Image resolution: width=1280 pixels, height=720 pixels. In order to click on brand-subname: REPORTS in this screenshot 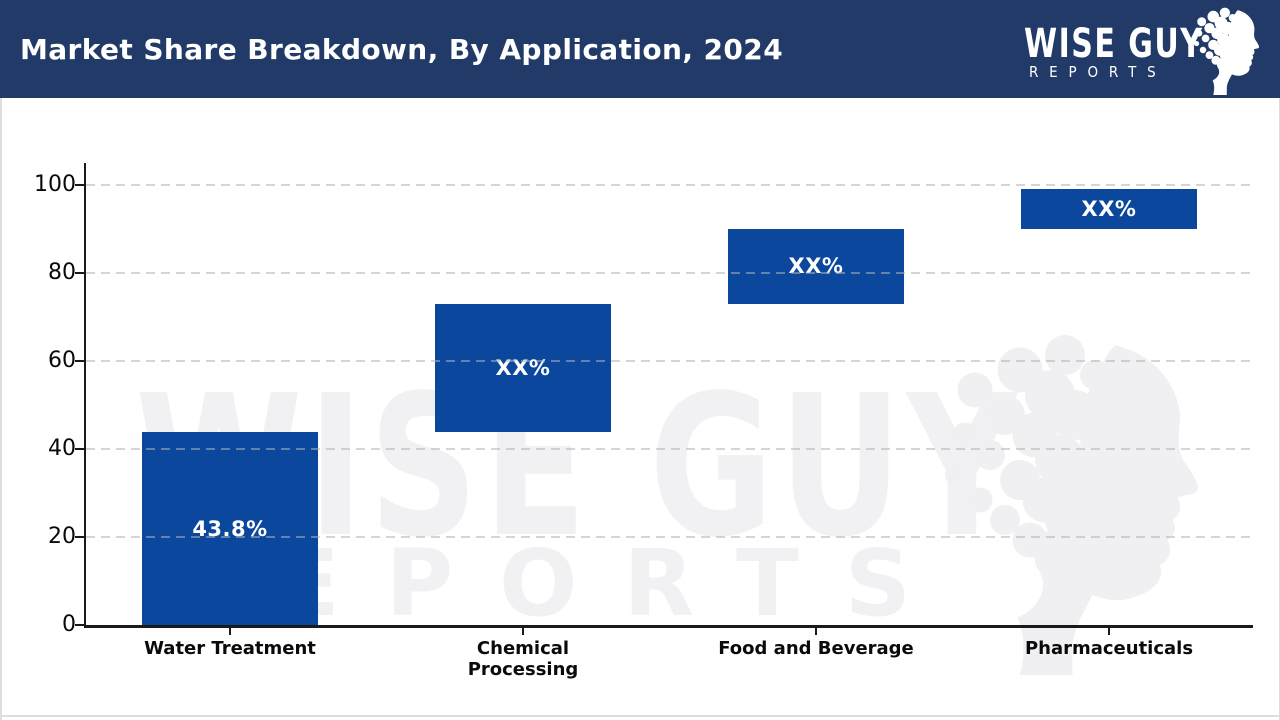, I will do `click(1098, 72)`.